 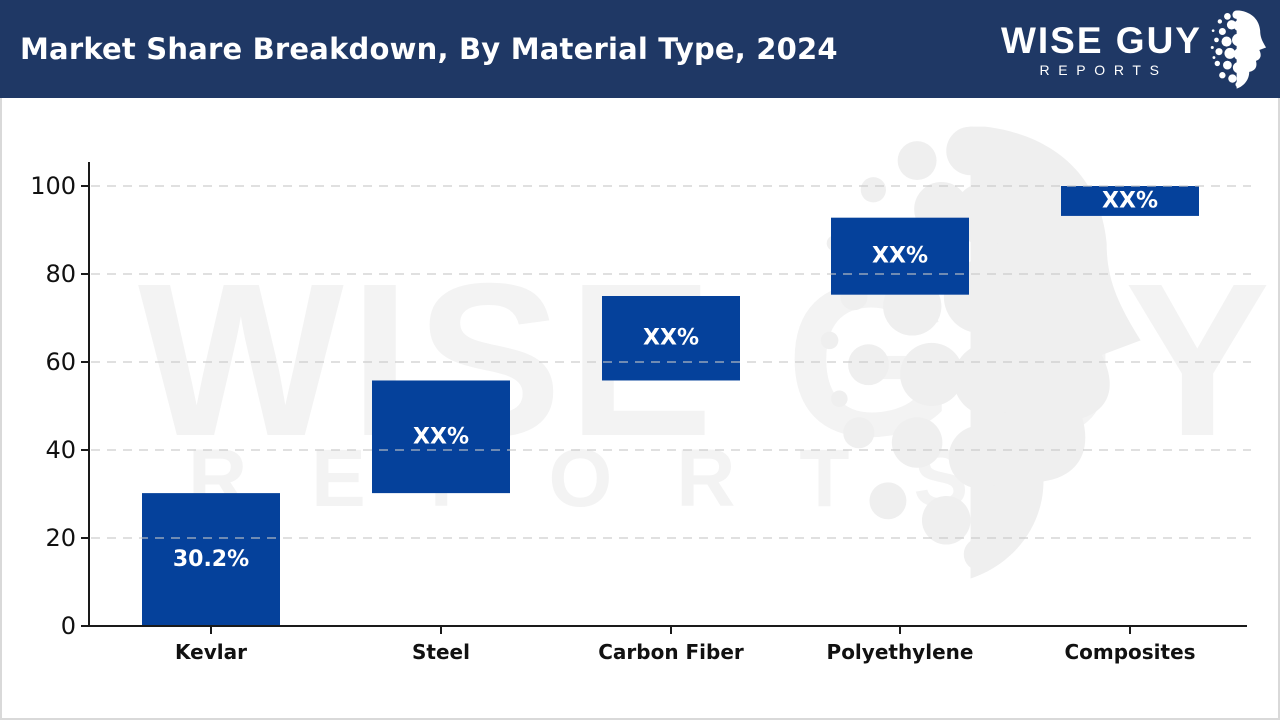 I want to click on y-tick-label: 0, so click(x=68, y=626).